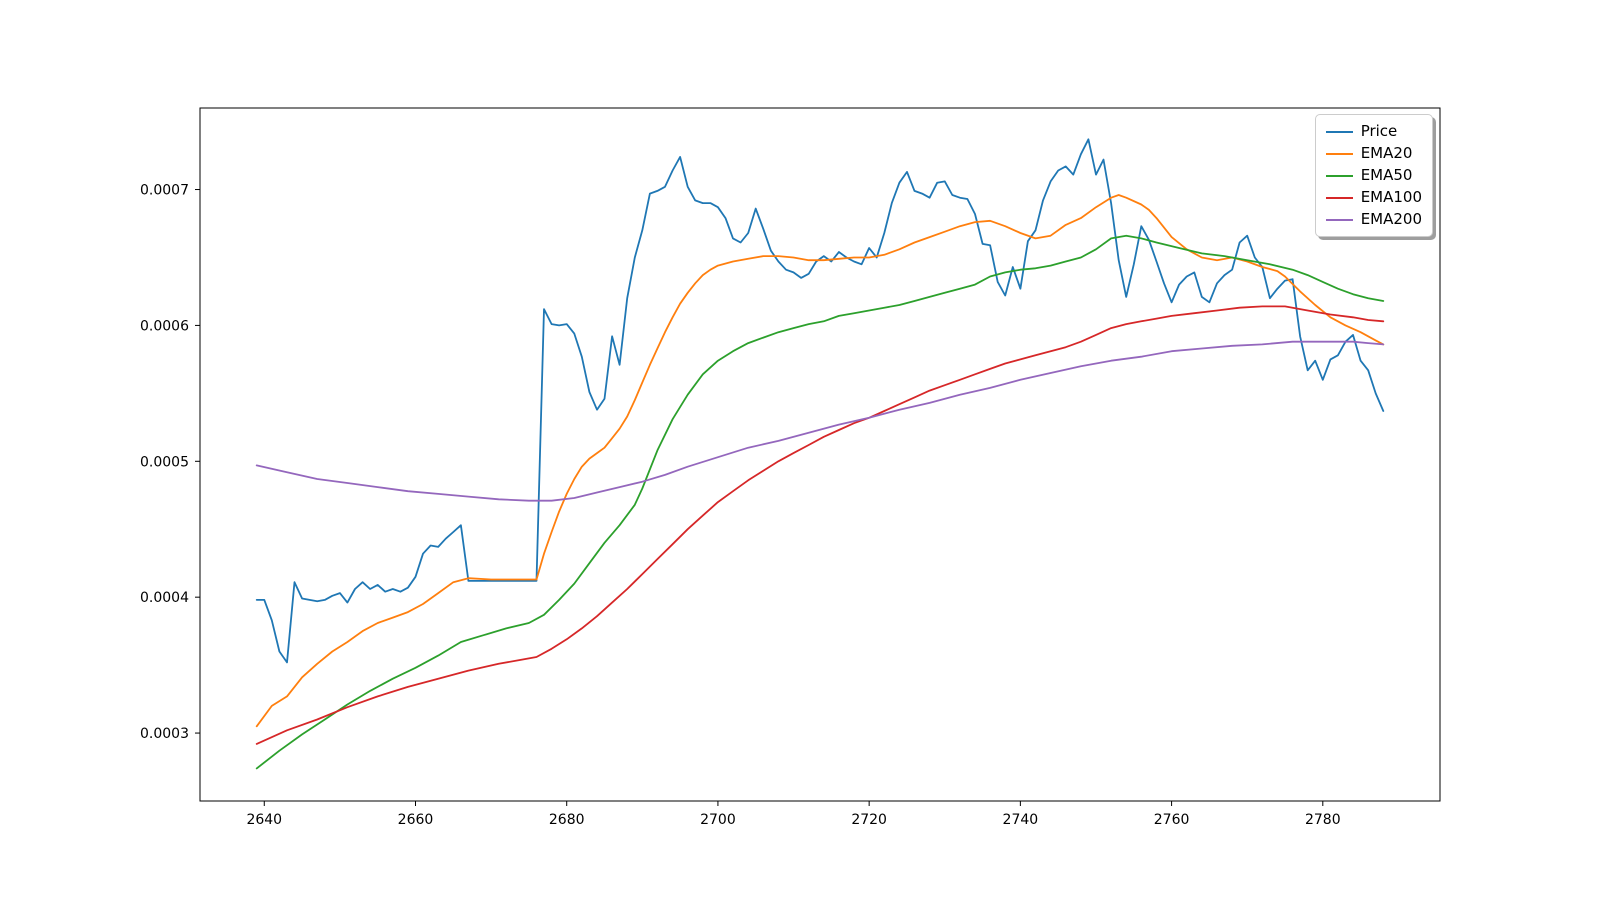 This screenshot has height=900, width=1600. Describe the element at coordinates (164, 734) in the screenshot. I see `y-tick-label: 0.0003` at that location.